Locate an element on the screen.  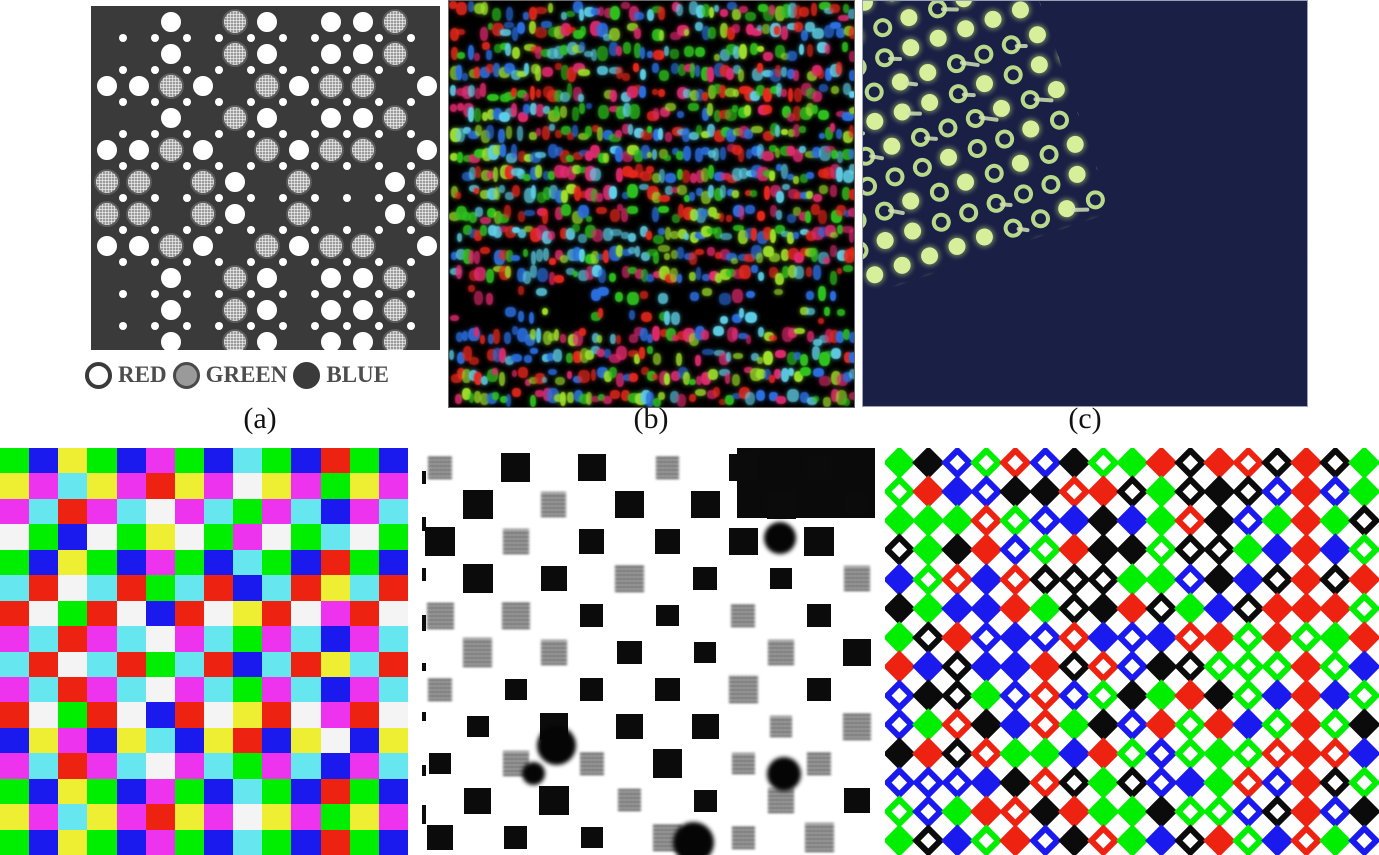
panel-e-noisy-square is located at coordinates (515, 615).